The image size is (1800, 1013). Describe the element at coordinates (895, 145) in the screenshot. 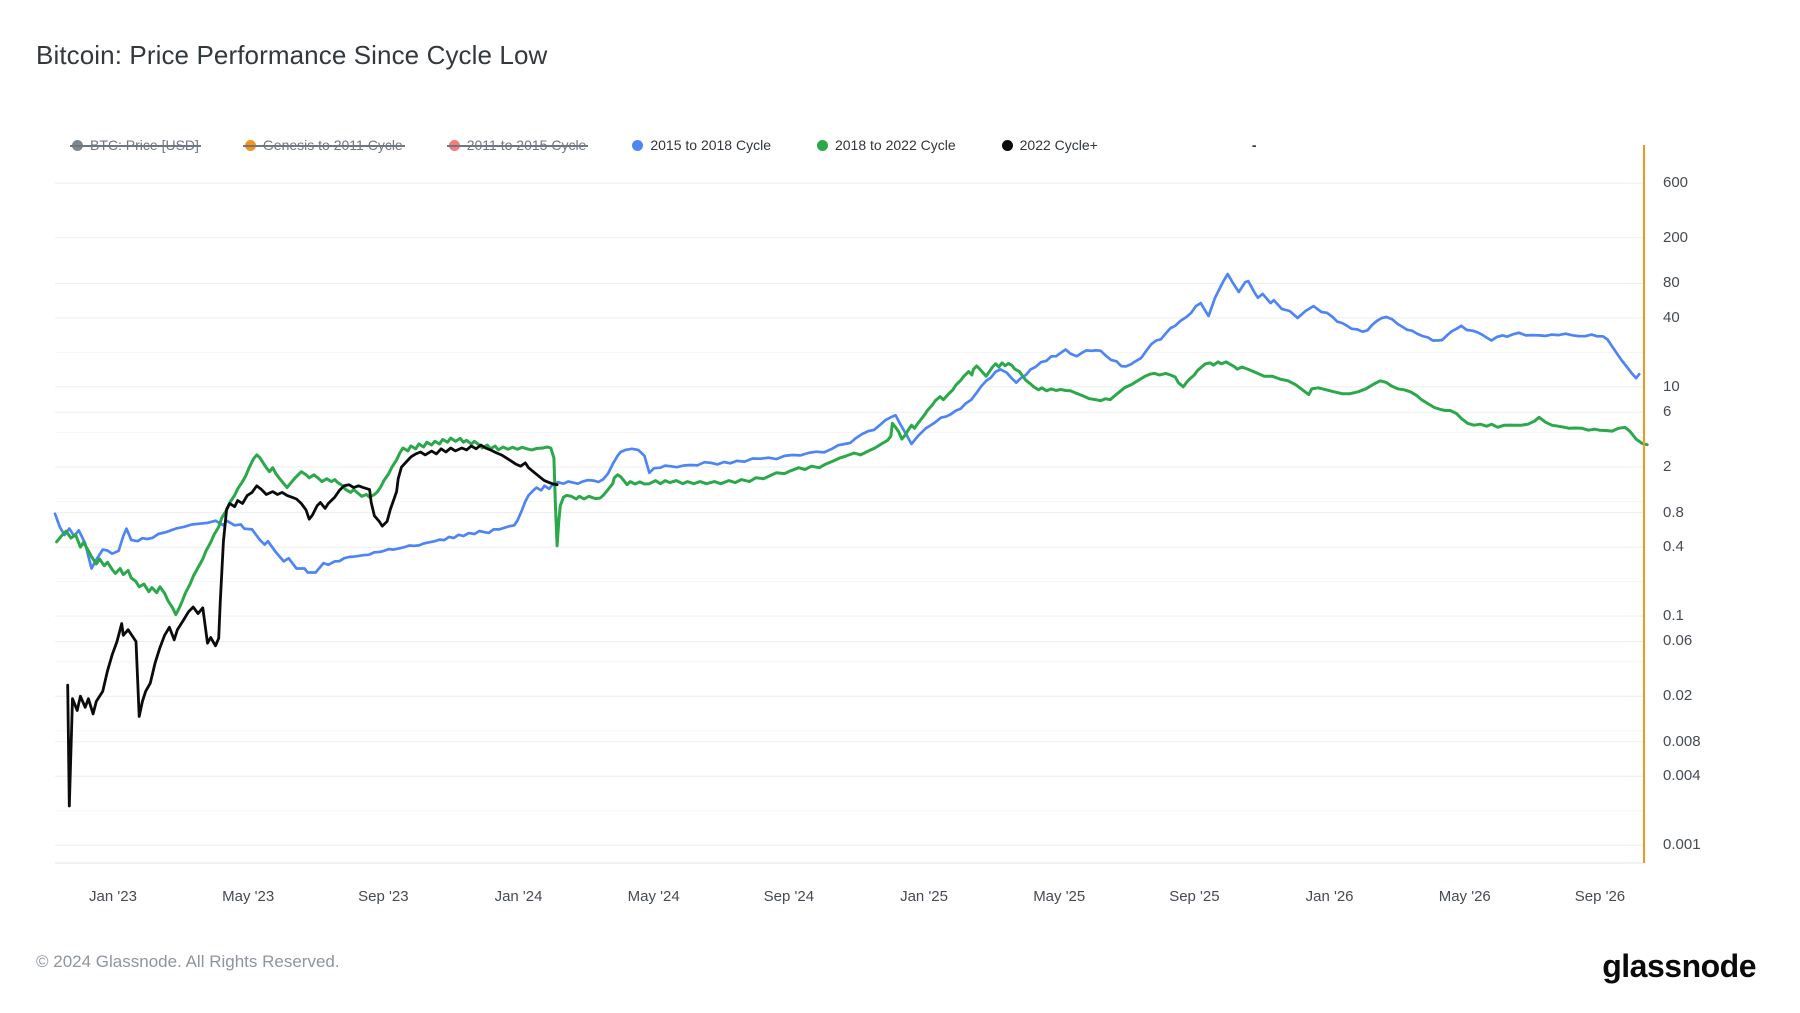

I see `legend-item-label: 2018 to 2022 Cycle` at that location.